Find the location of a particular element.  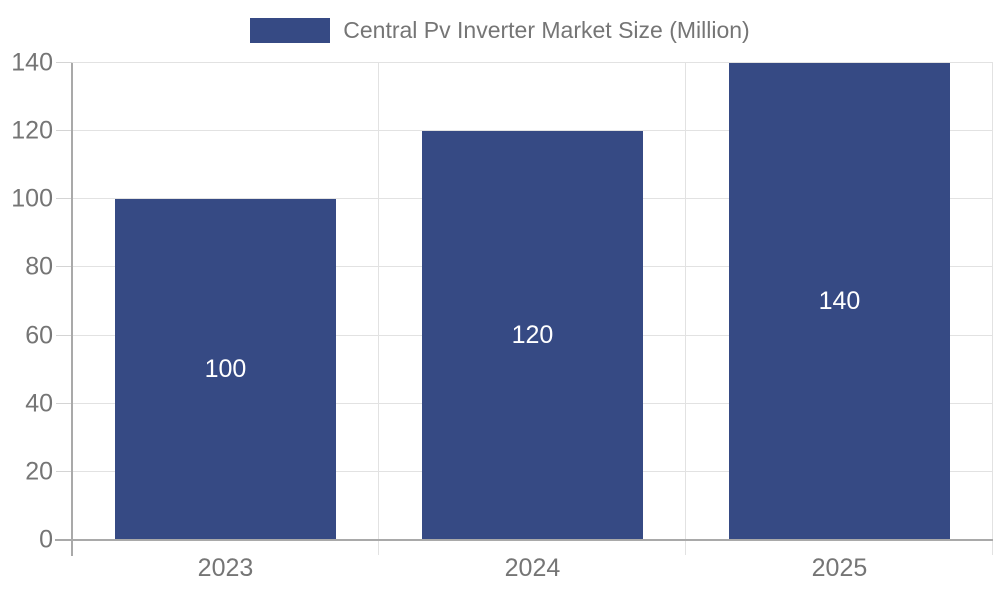

bar-2023: 100 is located at coordinates (225, 369).